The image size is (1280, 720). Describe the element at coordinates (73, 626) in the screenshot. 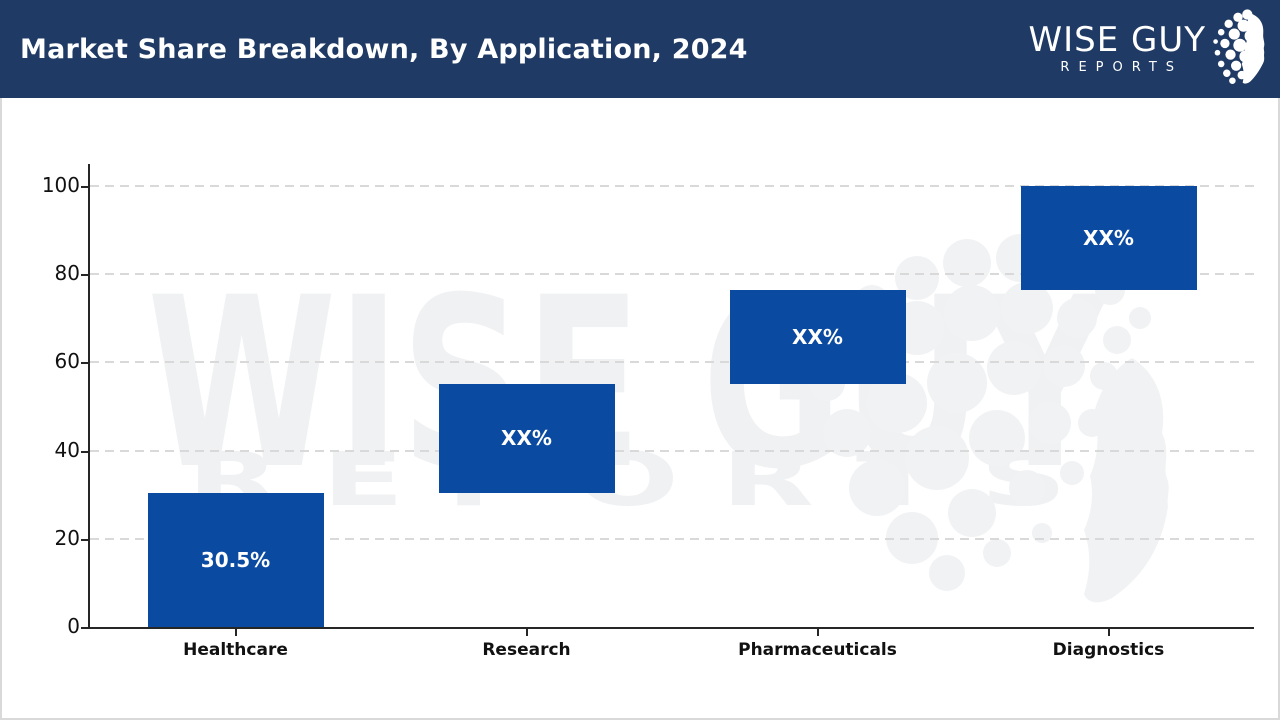

I see `y-tick-label: 0` at that location.